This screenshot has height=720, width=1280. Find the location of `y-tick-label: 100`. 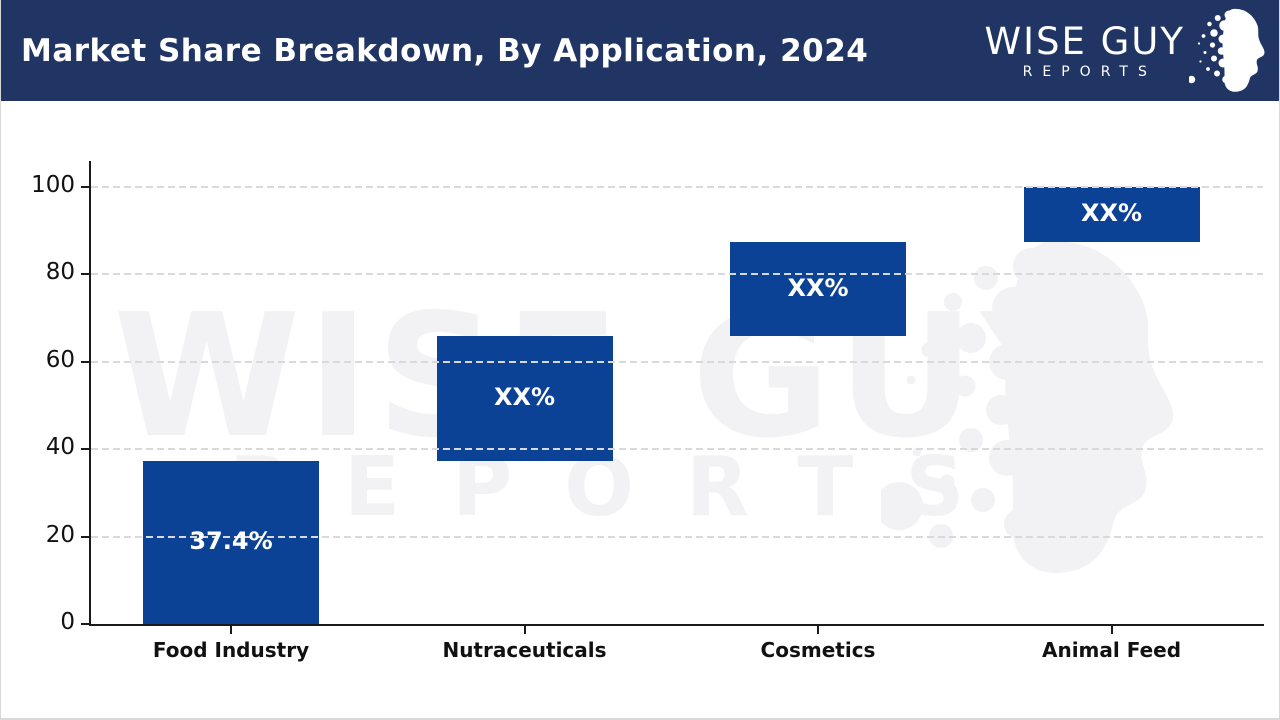

y-tick-label: 100 is located at coordinates (53, 185).